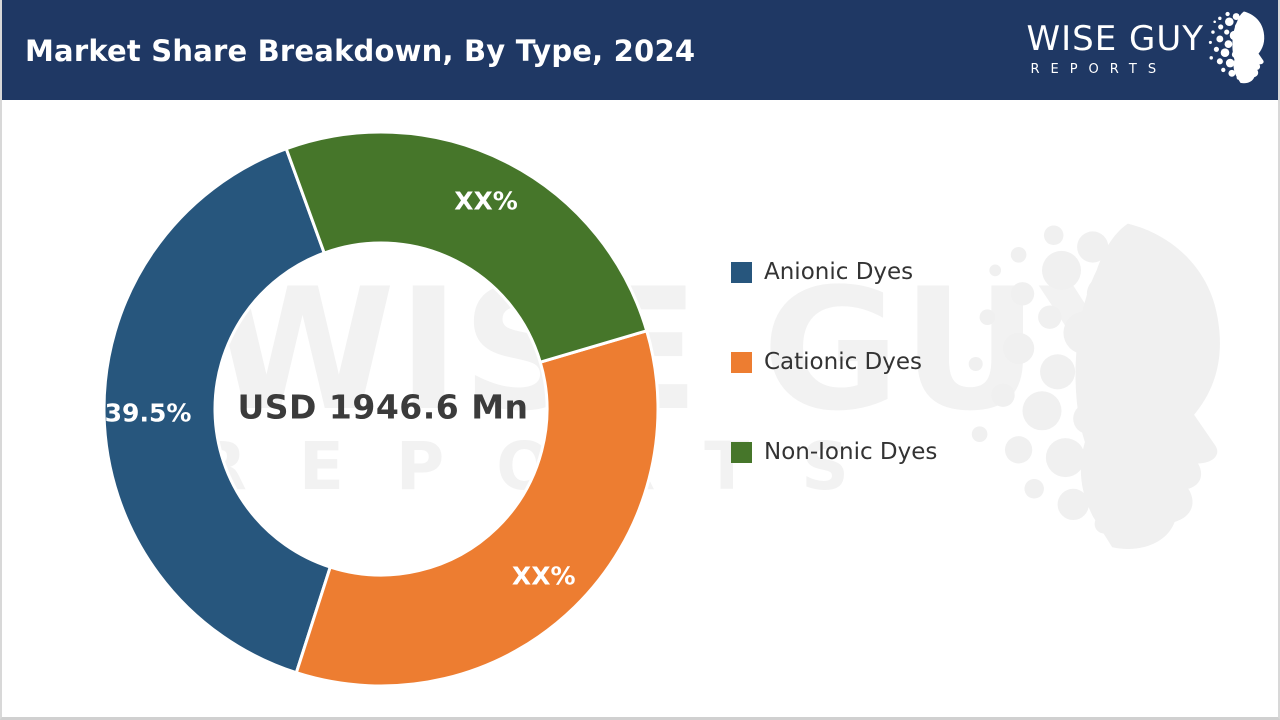  I want to click on legend-label: Cationic Dyes, so click(843, 362).